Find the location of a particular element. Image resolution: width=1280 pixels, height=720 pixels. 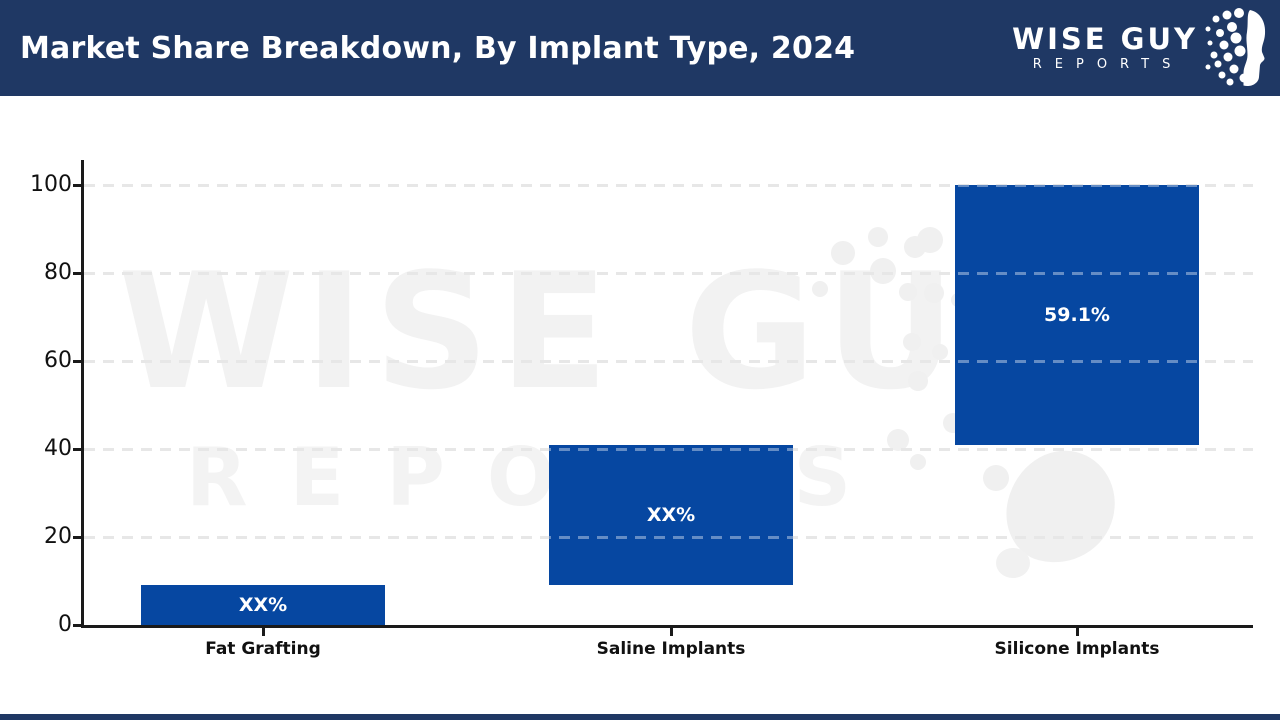

x-tick-label: Silicone Implants is located at coordinates (1077, 649).